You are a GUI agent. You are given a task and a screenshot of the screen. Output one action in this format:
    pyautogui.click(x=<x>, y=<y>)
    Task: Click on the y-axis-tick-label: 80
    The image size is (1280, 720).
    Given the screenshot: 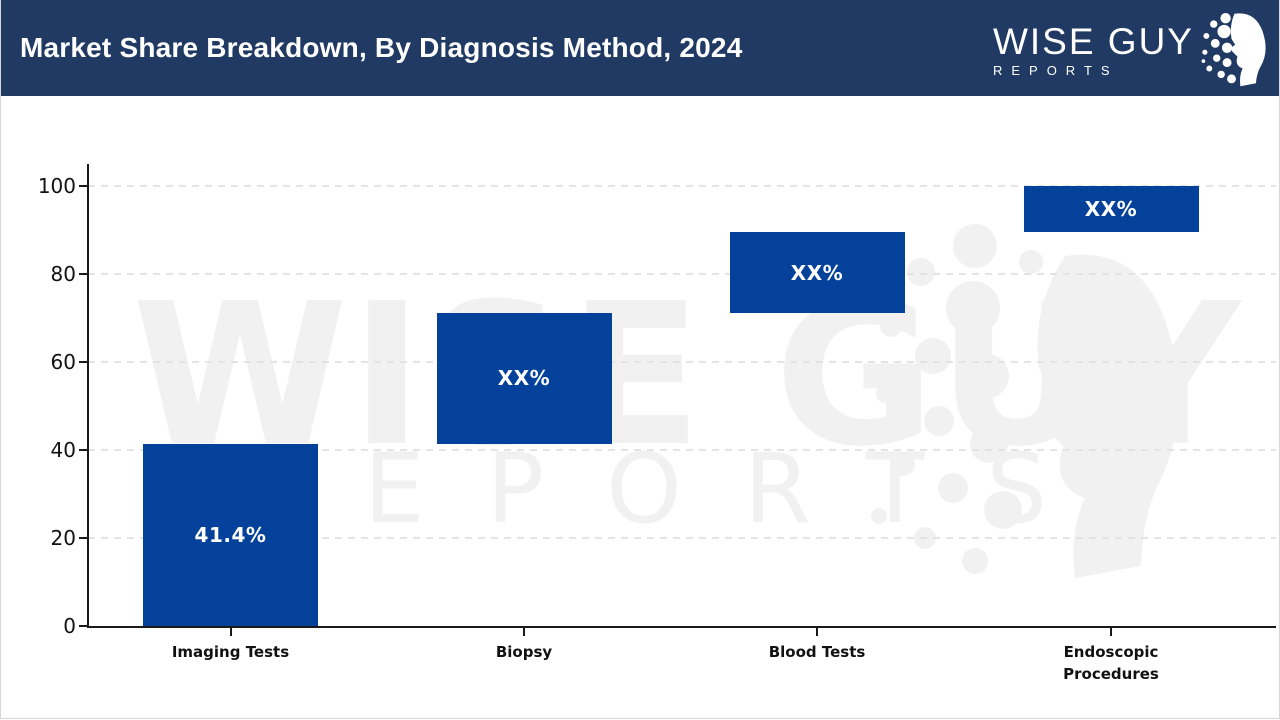 What is the action you would take?
    pyautogui.click(x=63, y=274)
    